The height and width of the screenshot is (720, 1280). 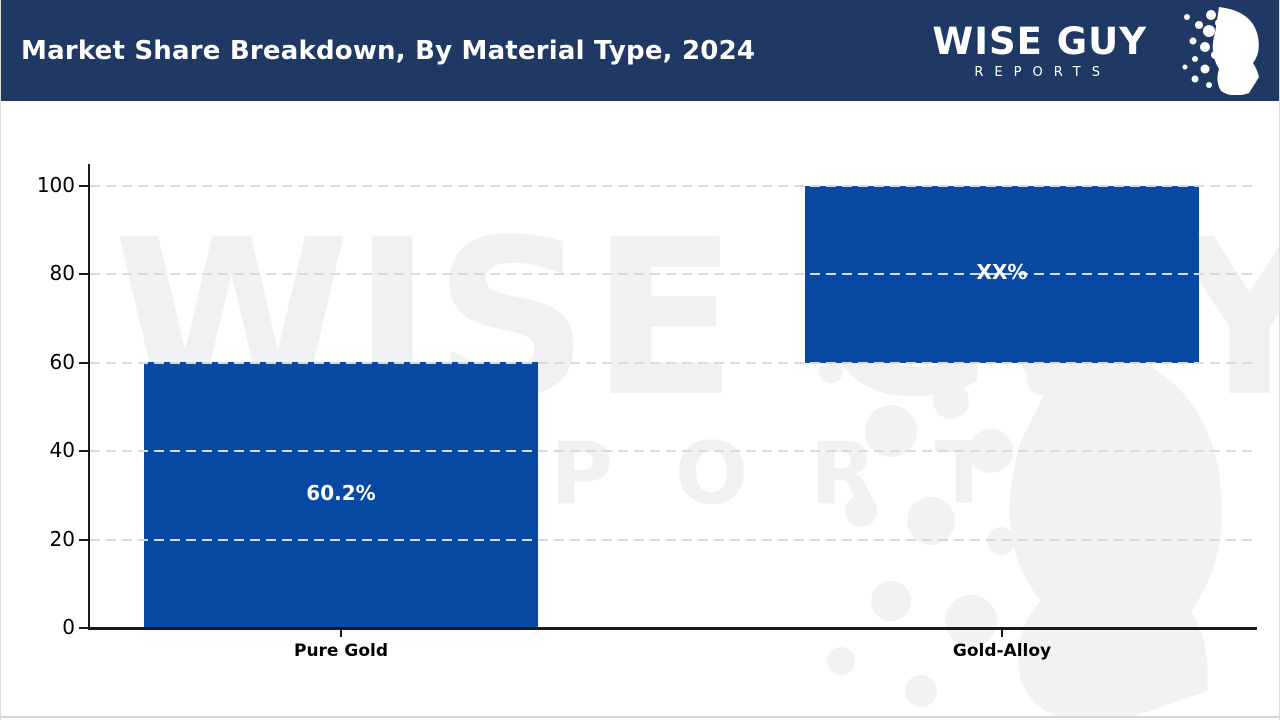 I want to click on y-axis-spine, so click(x=89, y=397).